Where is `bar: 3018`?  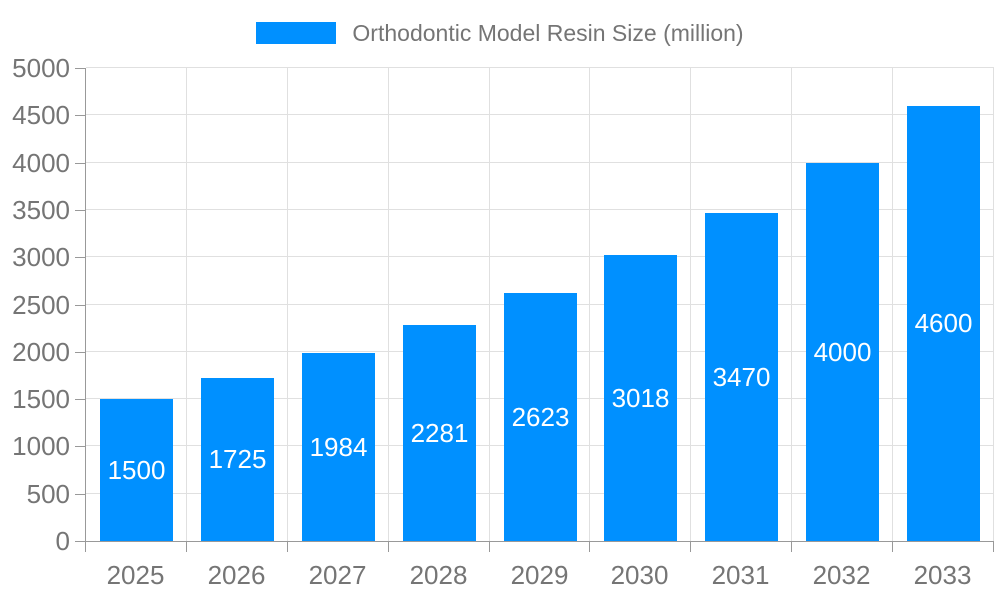 bar: 3018 is located at coordinates (640, 398).